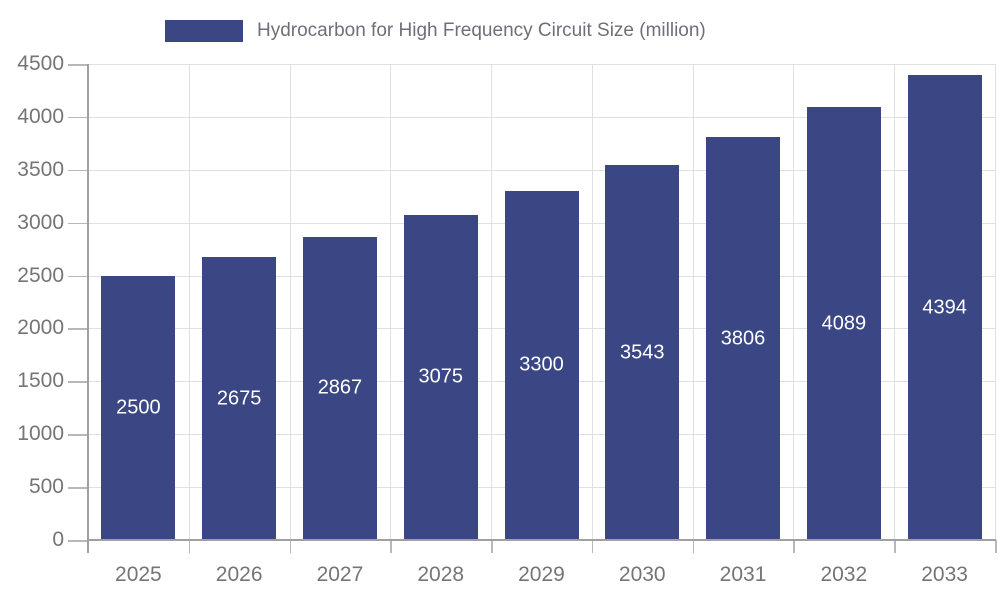 The width and height of the screenshot is (1000, 600). Describe the element at coordinates (58, 539) in the screenshot. I see `y-axis-label: 0` at that location.